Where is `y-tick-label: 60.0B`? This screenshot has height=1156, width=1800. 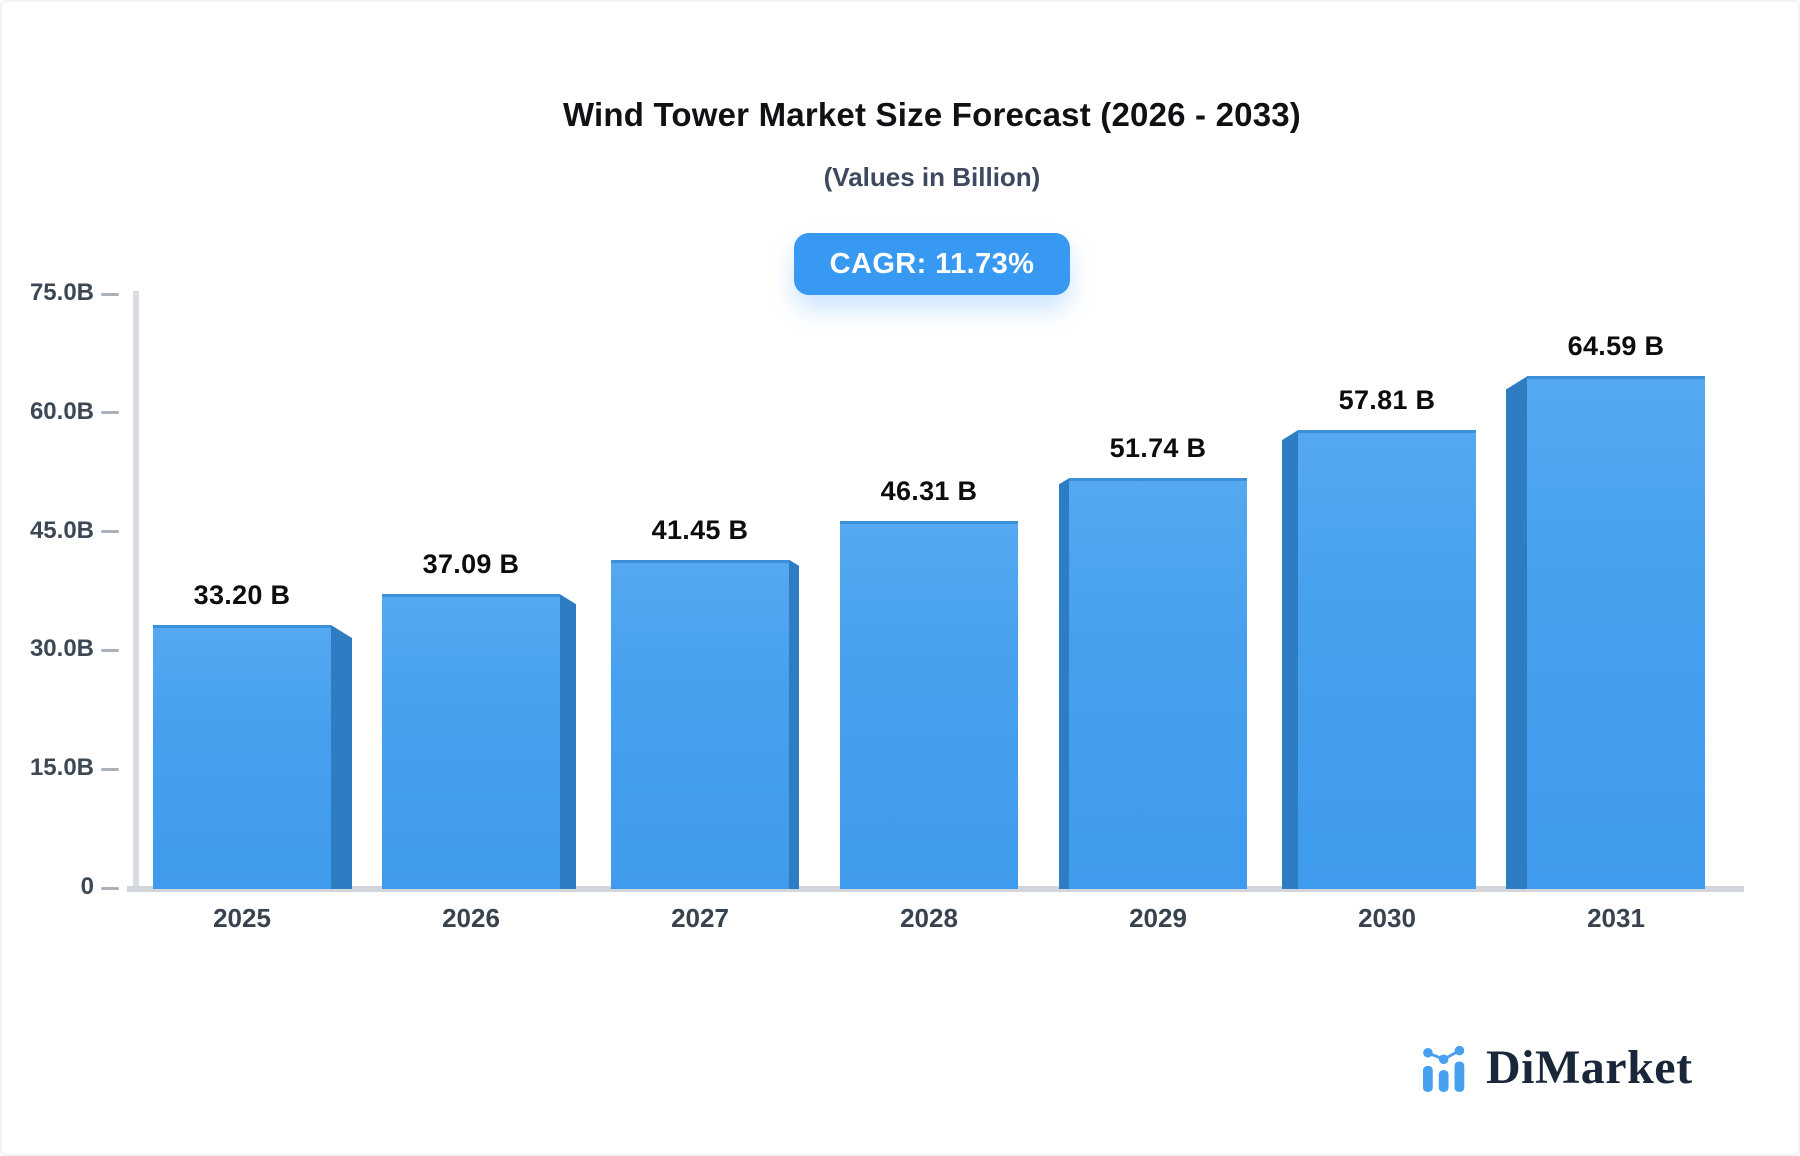 y-tick-label: 60.0B is located at coordinates (61, 411).